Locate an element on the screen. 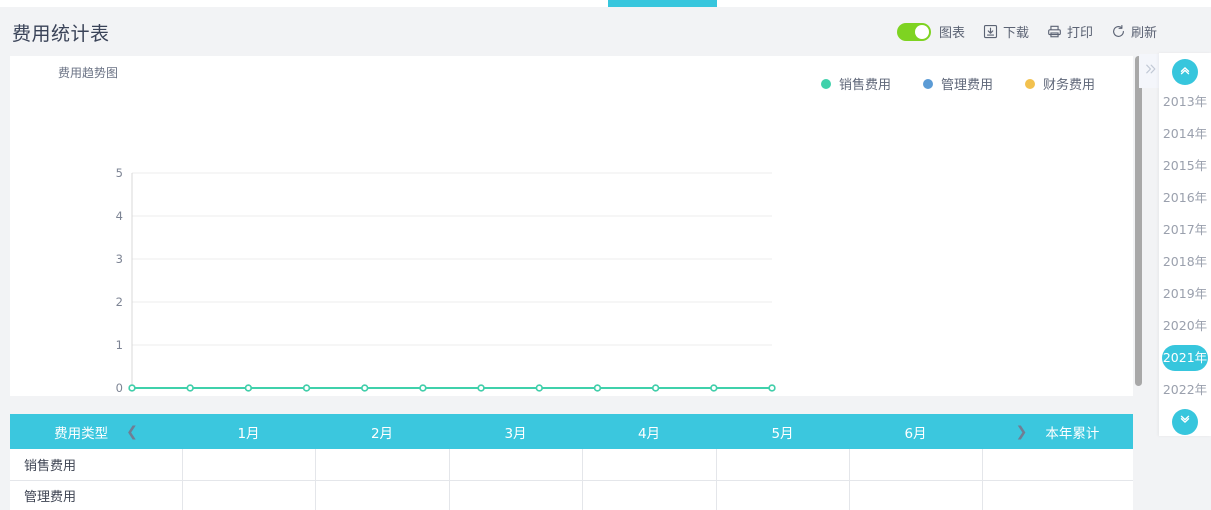 This screenshot has height=510, width=1211. y-axis-tick-label: 0 is located at coordinates (119, 388).